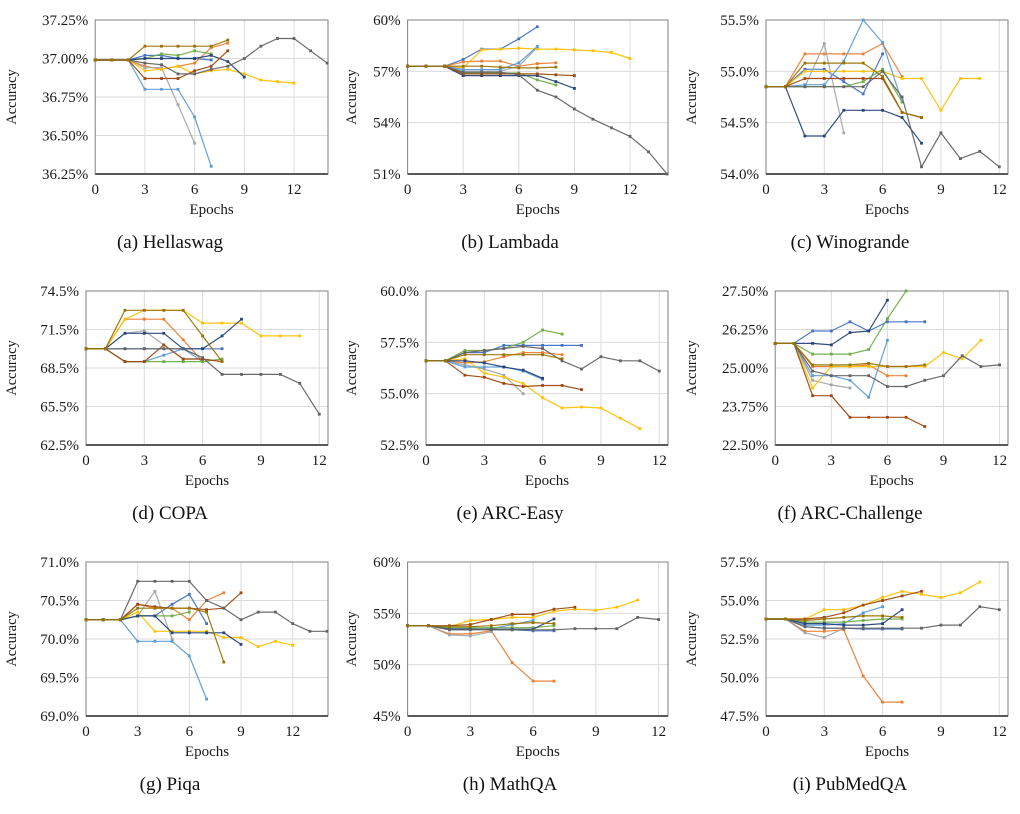 The height and width of the screenshot is (814, 1020). Describe the element at coordinates (745, 331) in the screenshot. I see `y-tick-label: 26.25%` at that location.